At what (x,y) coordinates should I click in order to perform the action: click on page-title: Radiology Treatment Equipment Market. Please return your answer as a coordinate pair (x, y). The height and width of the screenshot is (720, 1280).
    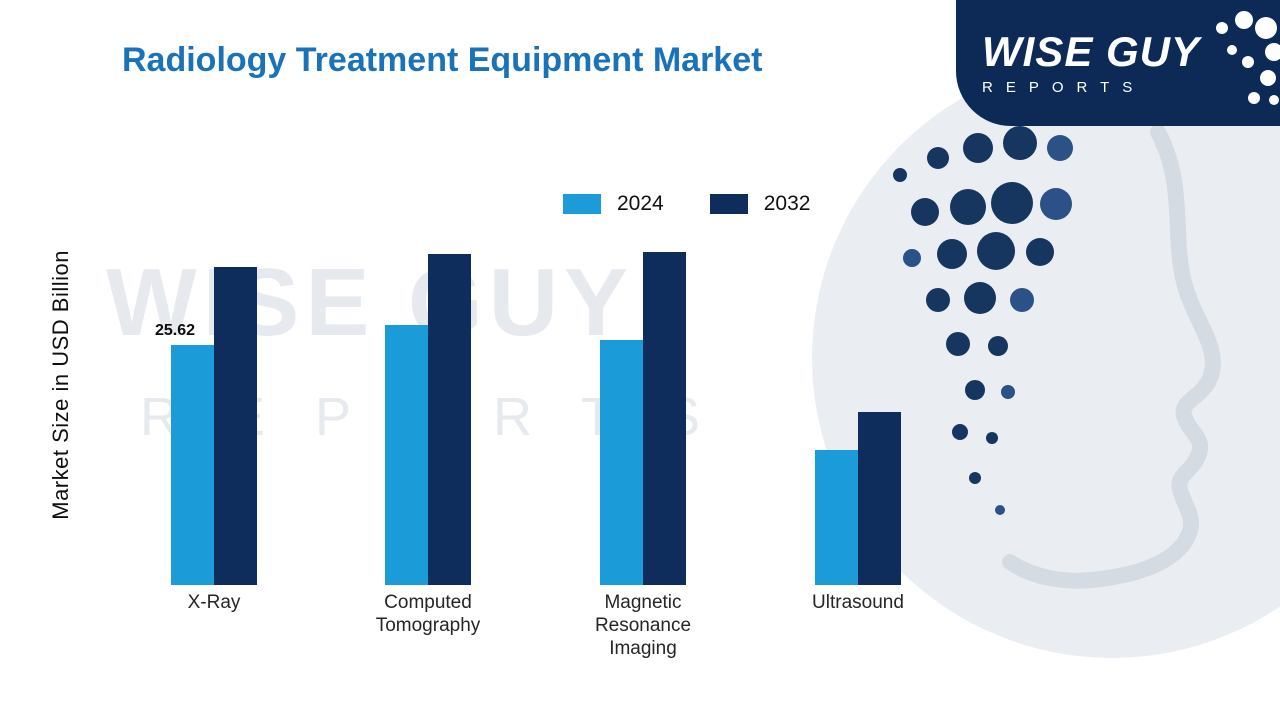
    Looking at the image, I should click on (442, 60).